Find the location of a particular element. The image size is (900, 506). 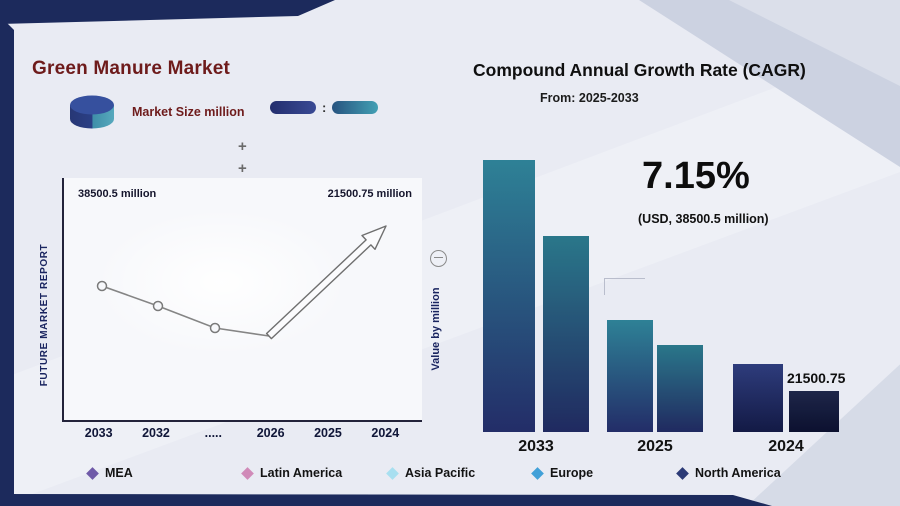

right-axis-label-2025: 2025 is located at coordinates (655, 446).